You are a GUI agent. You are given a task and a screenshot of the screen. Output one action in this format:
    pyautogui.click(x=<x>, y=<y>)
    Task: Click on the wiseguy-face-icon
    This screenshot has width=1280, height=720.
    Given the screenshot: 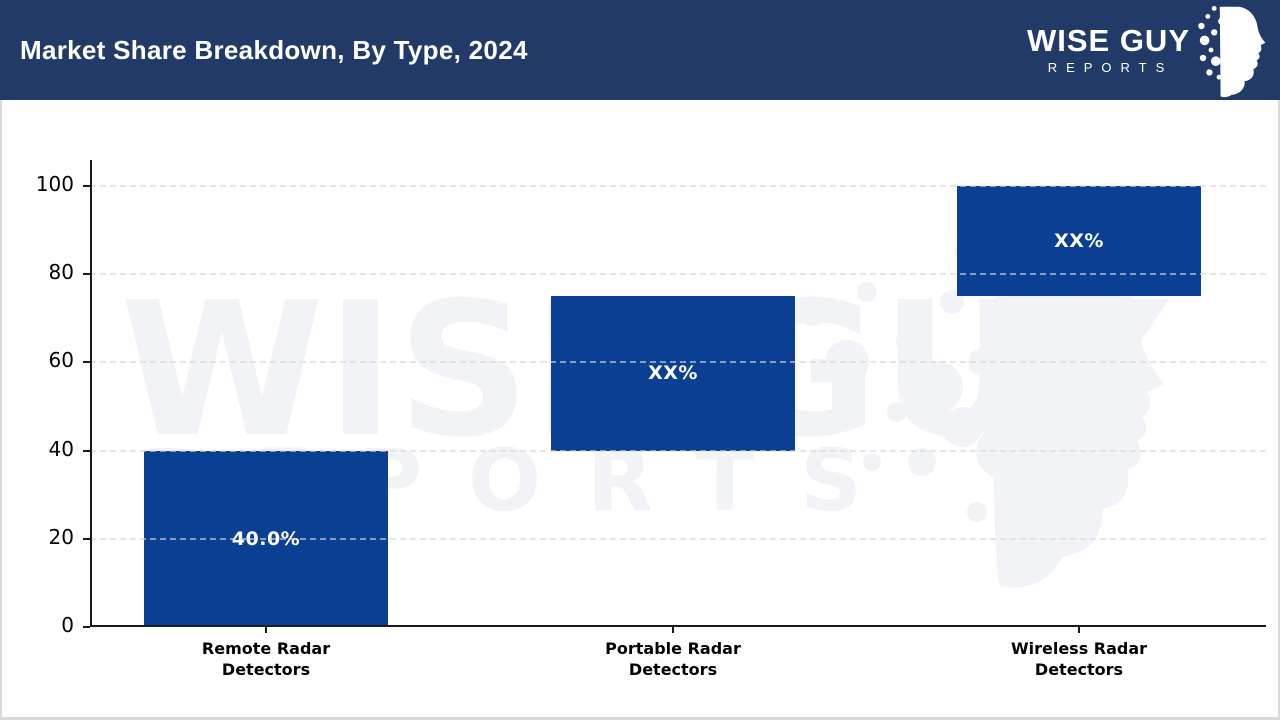 What is the action you would take?
    pyautogui.click(x=1232, y=52)
    